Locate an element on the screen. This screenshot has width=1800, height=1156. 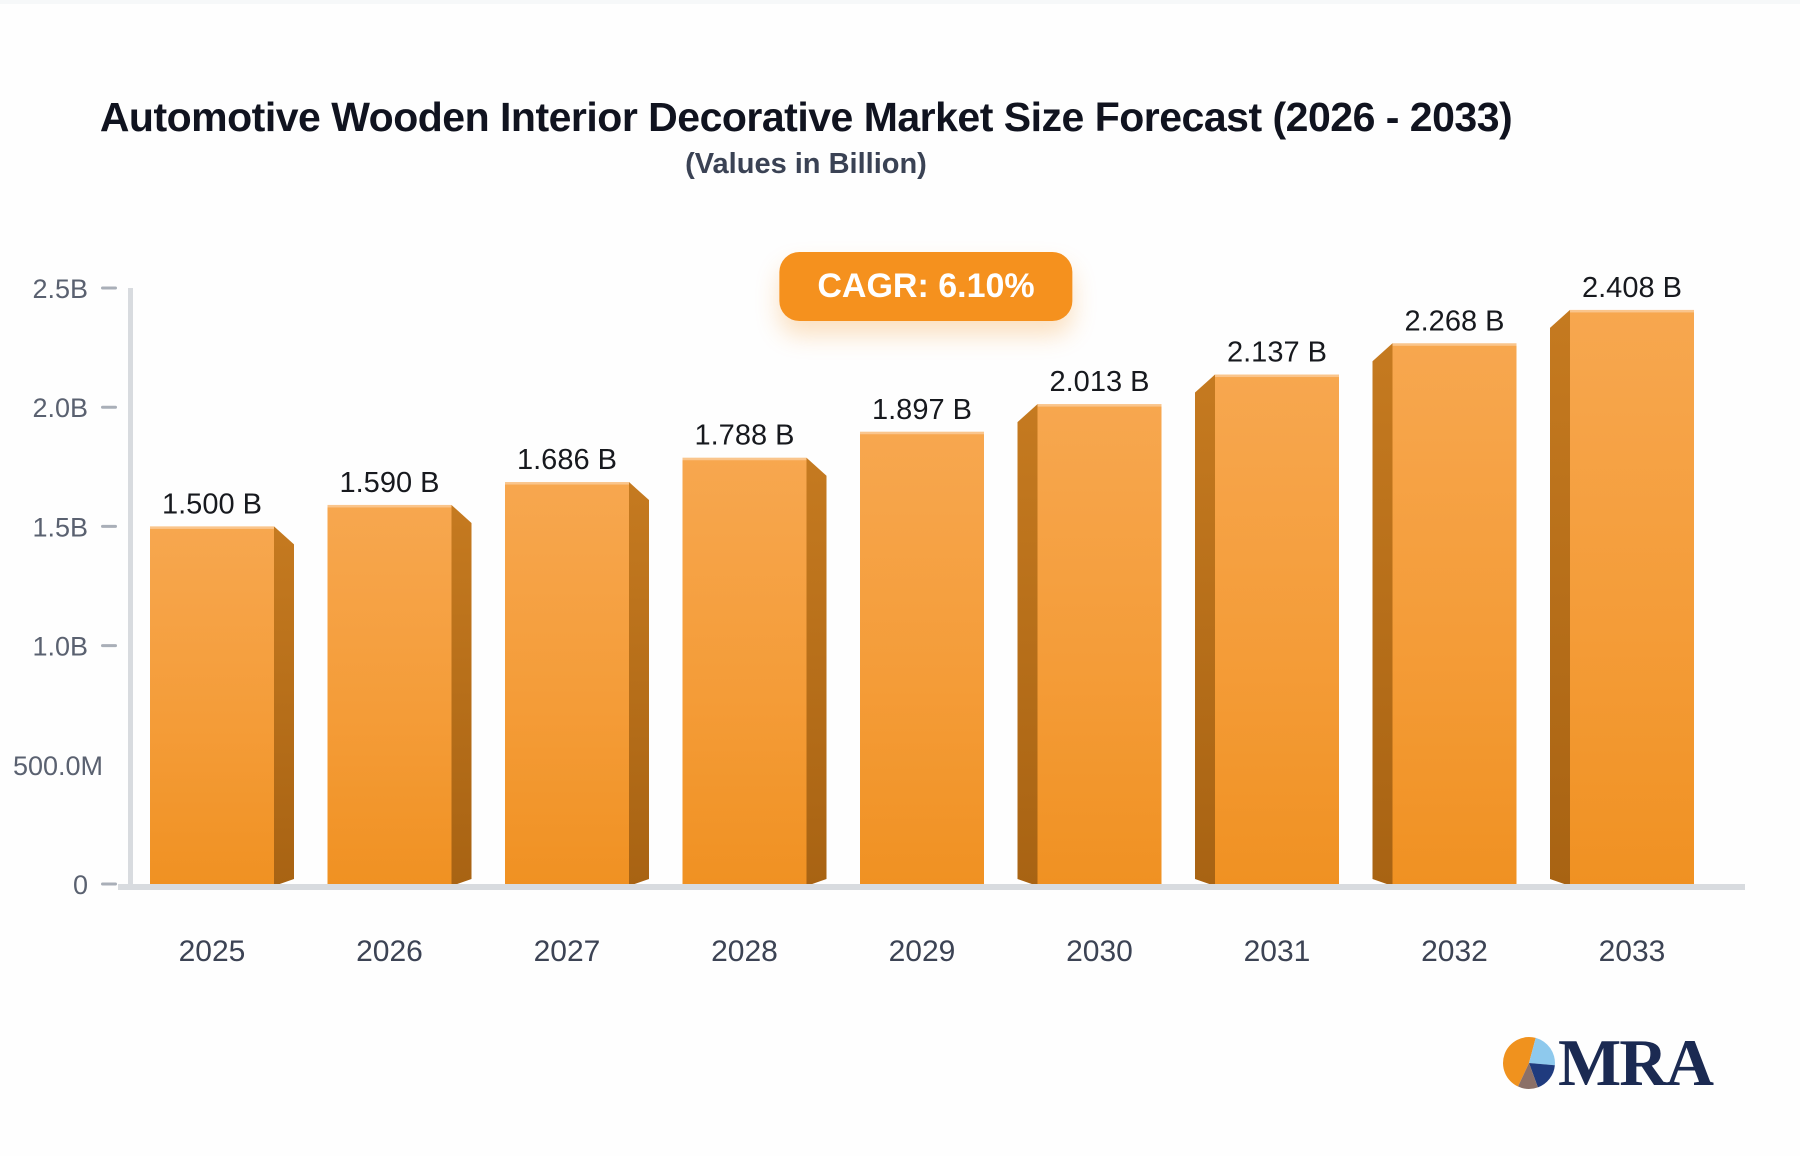
x-tick-label-2026: 2026 is located at coordinates (389, 951).